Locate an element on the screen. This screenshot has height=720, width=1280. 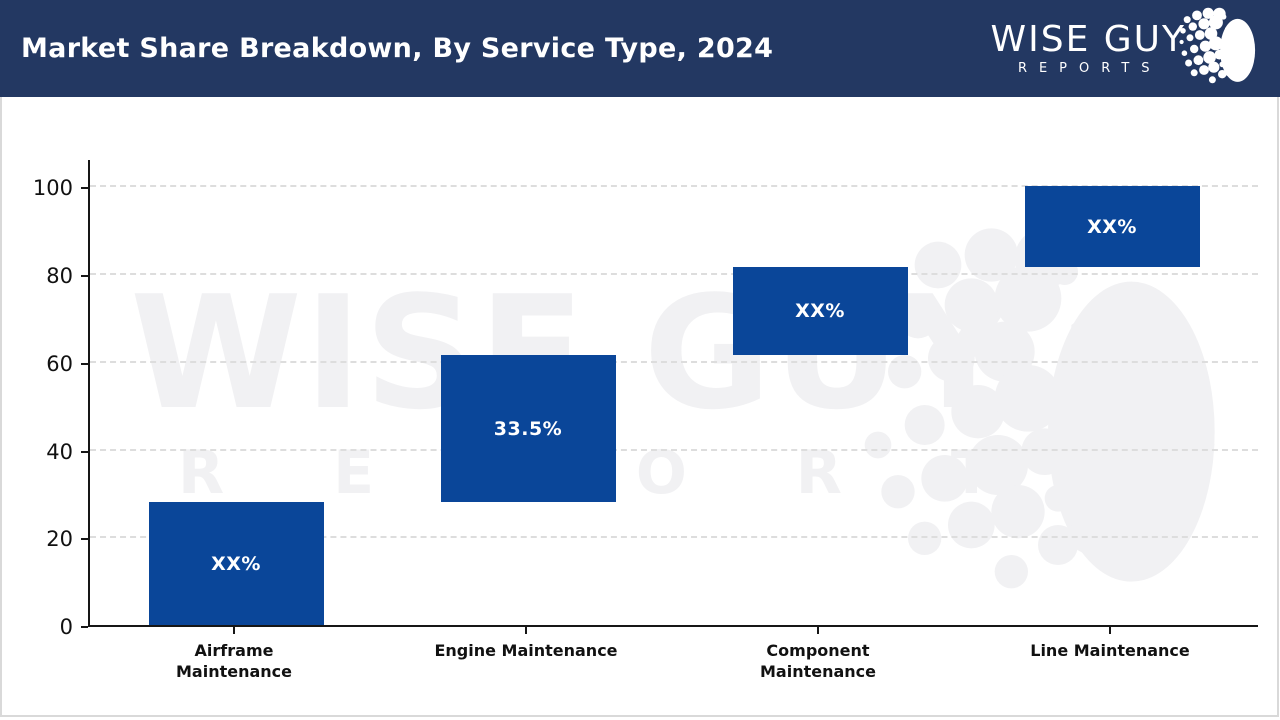
y-tick-label-100: 100 is located at coordinates (52, 188).